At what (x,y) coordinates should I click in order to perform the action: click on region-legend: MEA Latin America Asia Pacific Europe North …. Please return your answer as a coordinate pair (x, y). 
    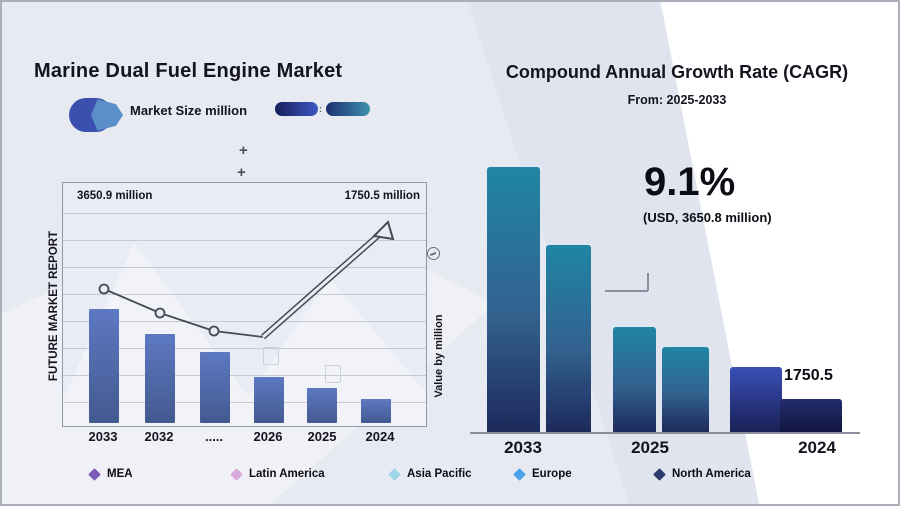
    Looking at the image, I should click on (450, 477).